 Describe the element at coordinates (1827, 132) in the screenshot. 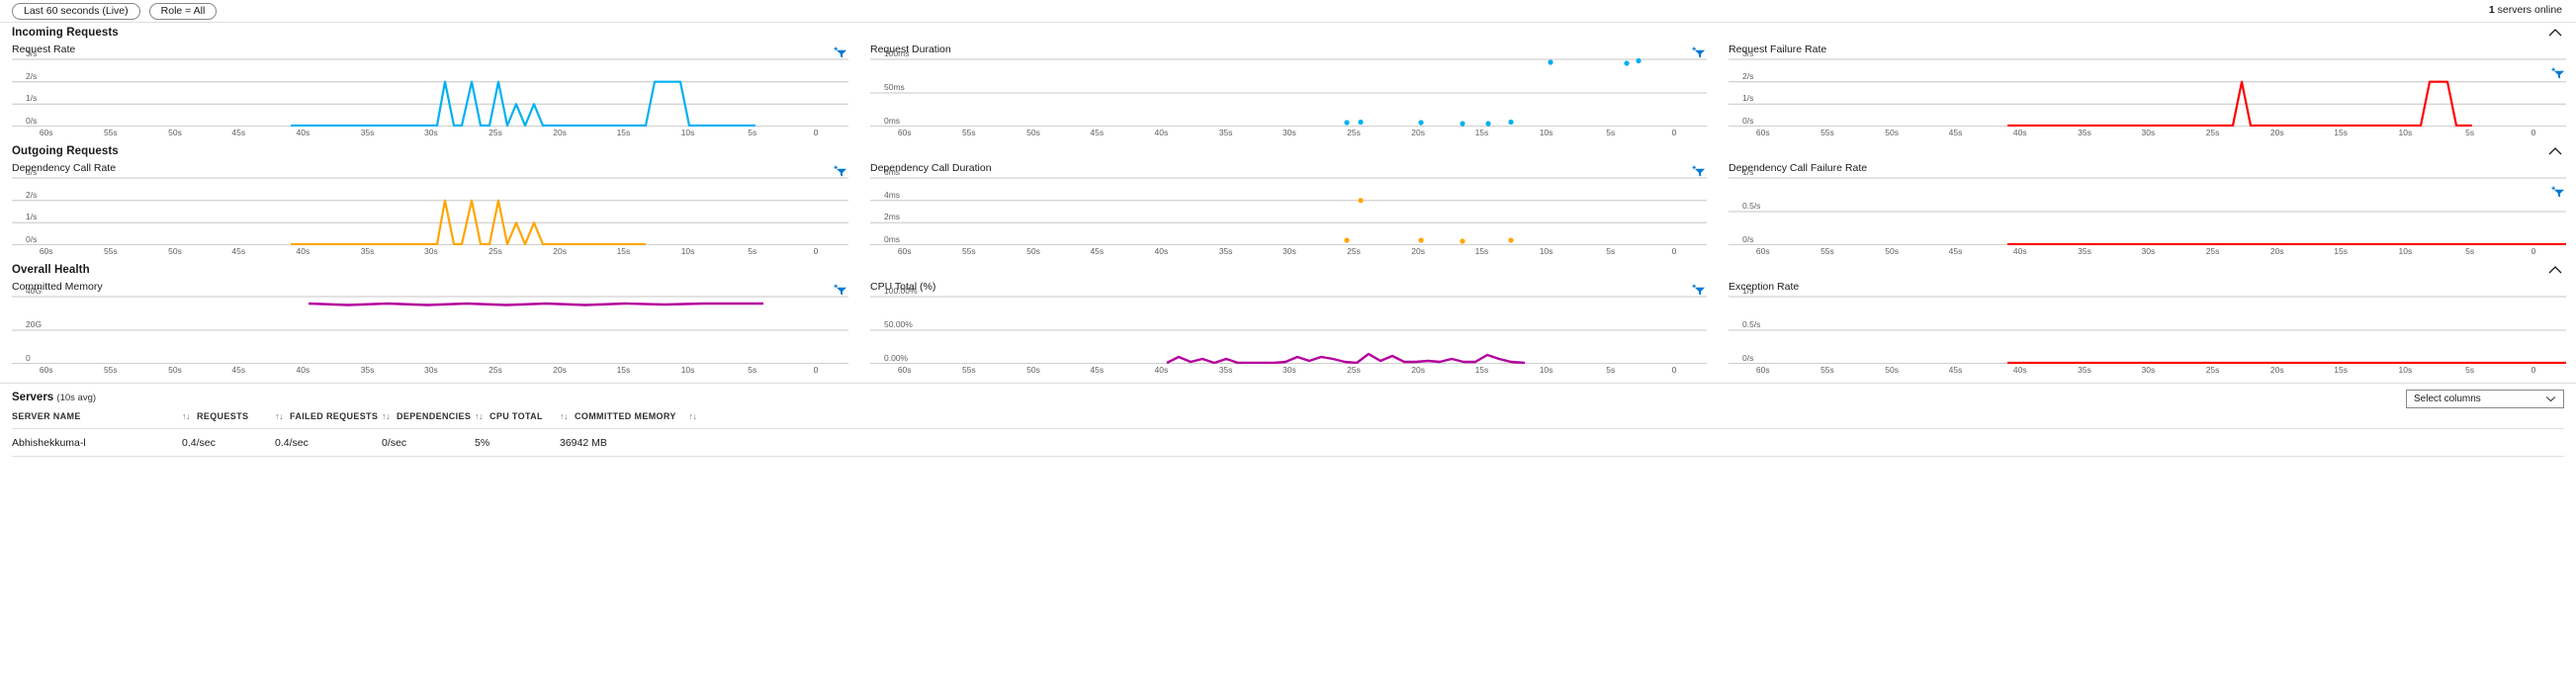

I see `xtick-request-failure-rate-1: 55s` at that location.